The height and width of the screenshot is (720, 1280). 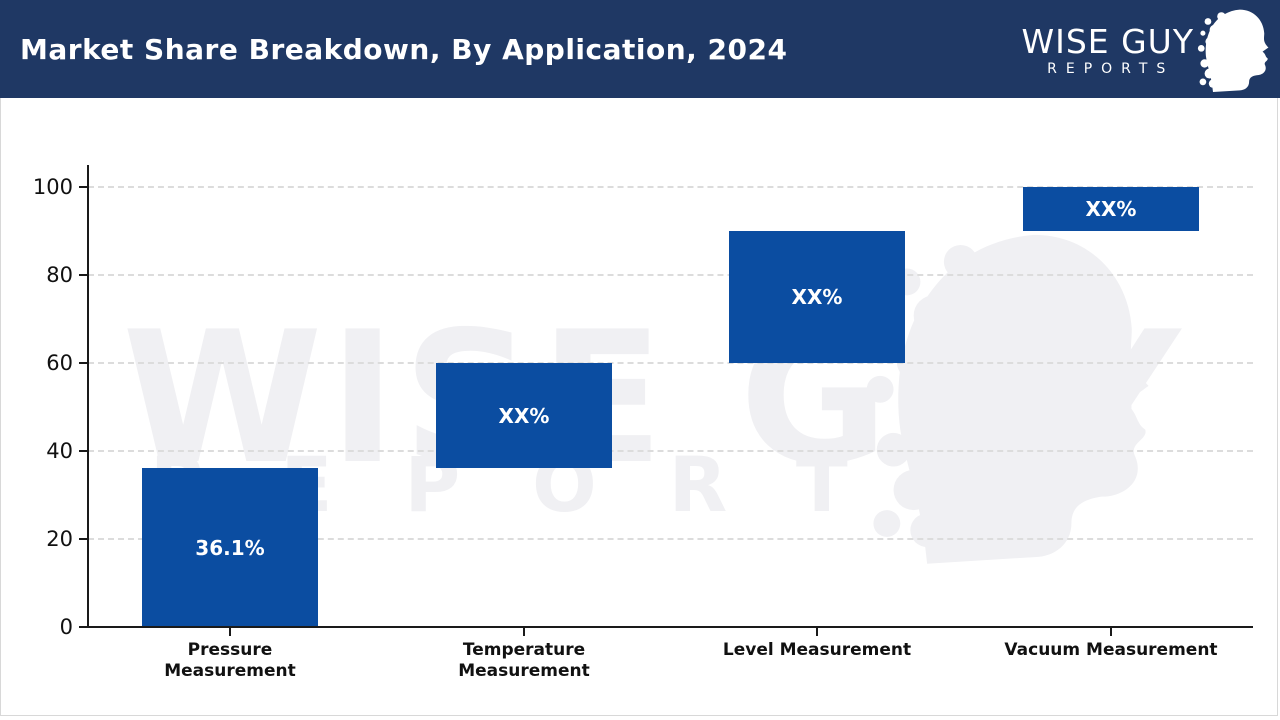 I want to click on y-tick-label-60: 60, so click(x=59, y=363).